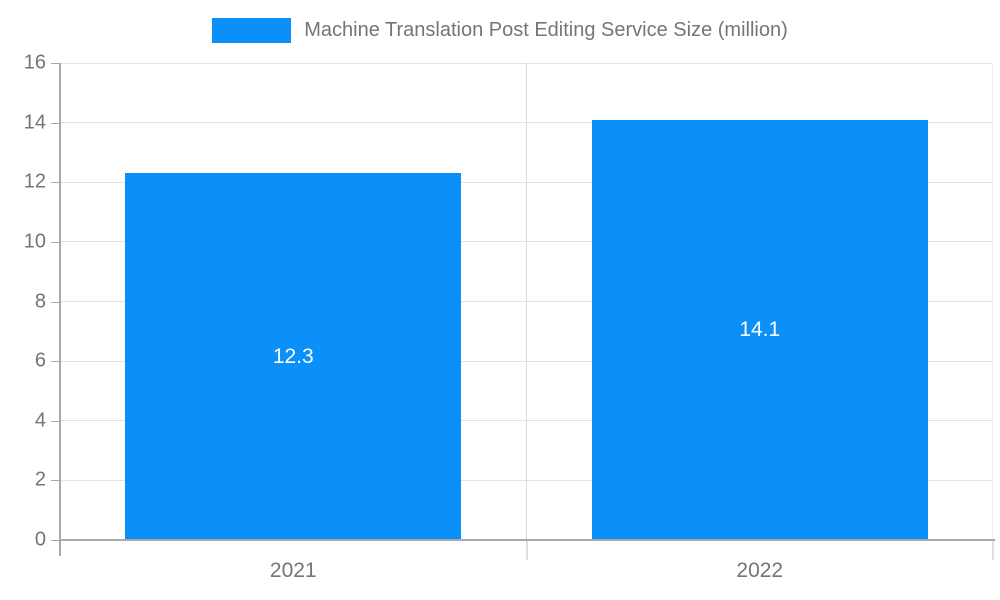 Image resolution: width=1000 pixels, height=600 pixels. I want to click on x-tick-label-2021: 2021, so click(293, 570).